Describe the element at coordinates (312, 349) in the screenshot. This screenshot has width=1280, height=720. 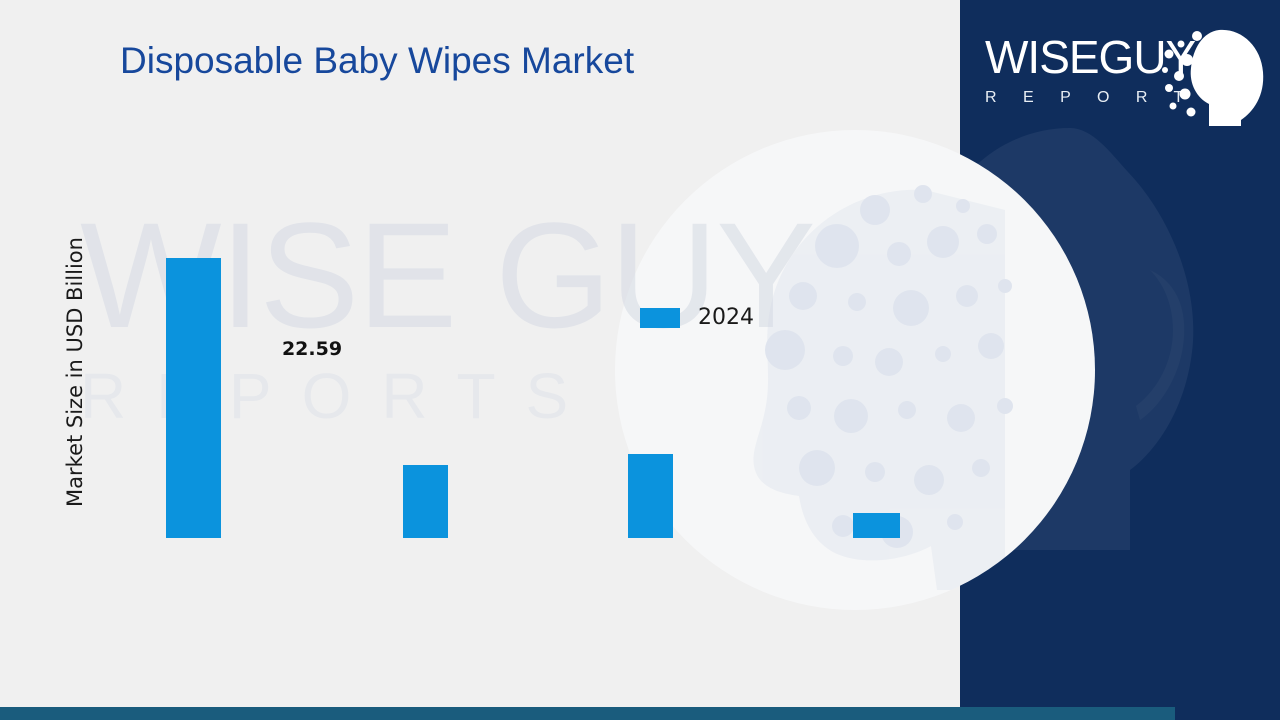
I see `bar-value-nonwoven: 22.59` at that location.